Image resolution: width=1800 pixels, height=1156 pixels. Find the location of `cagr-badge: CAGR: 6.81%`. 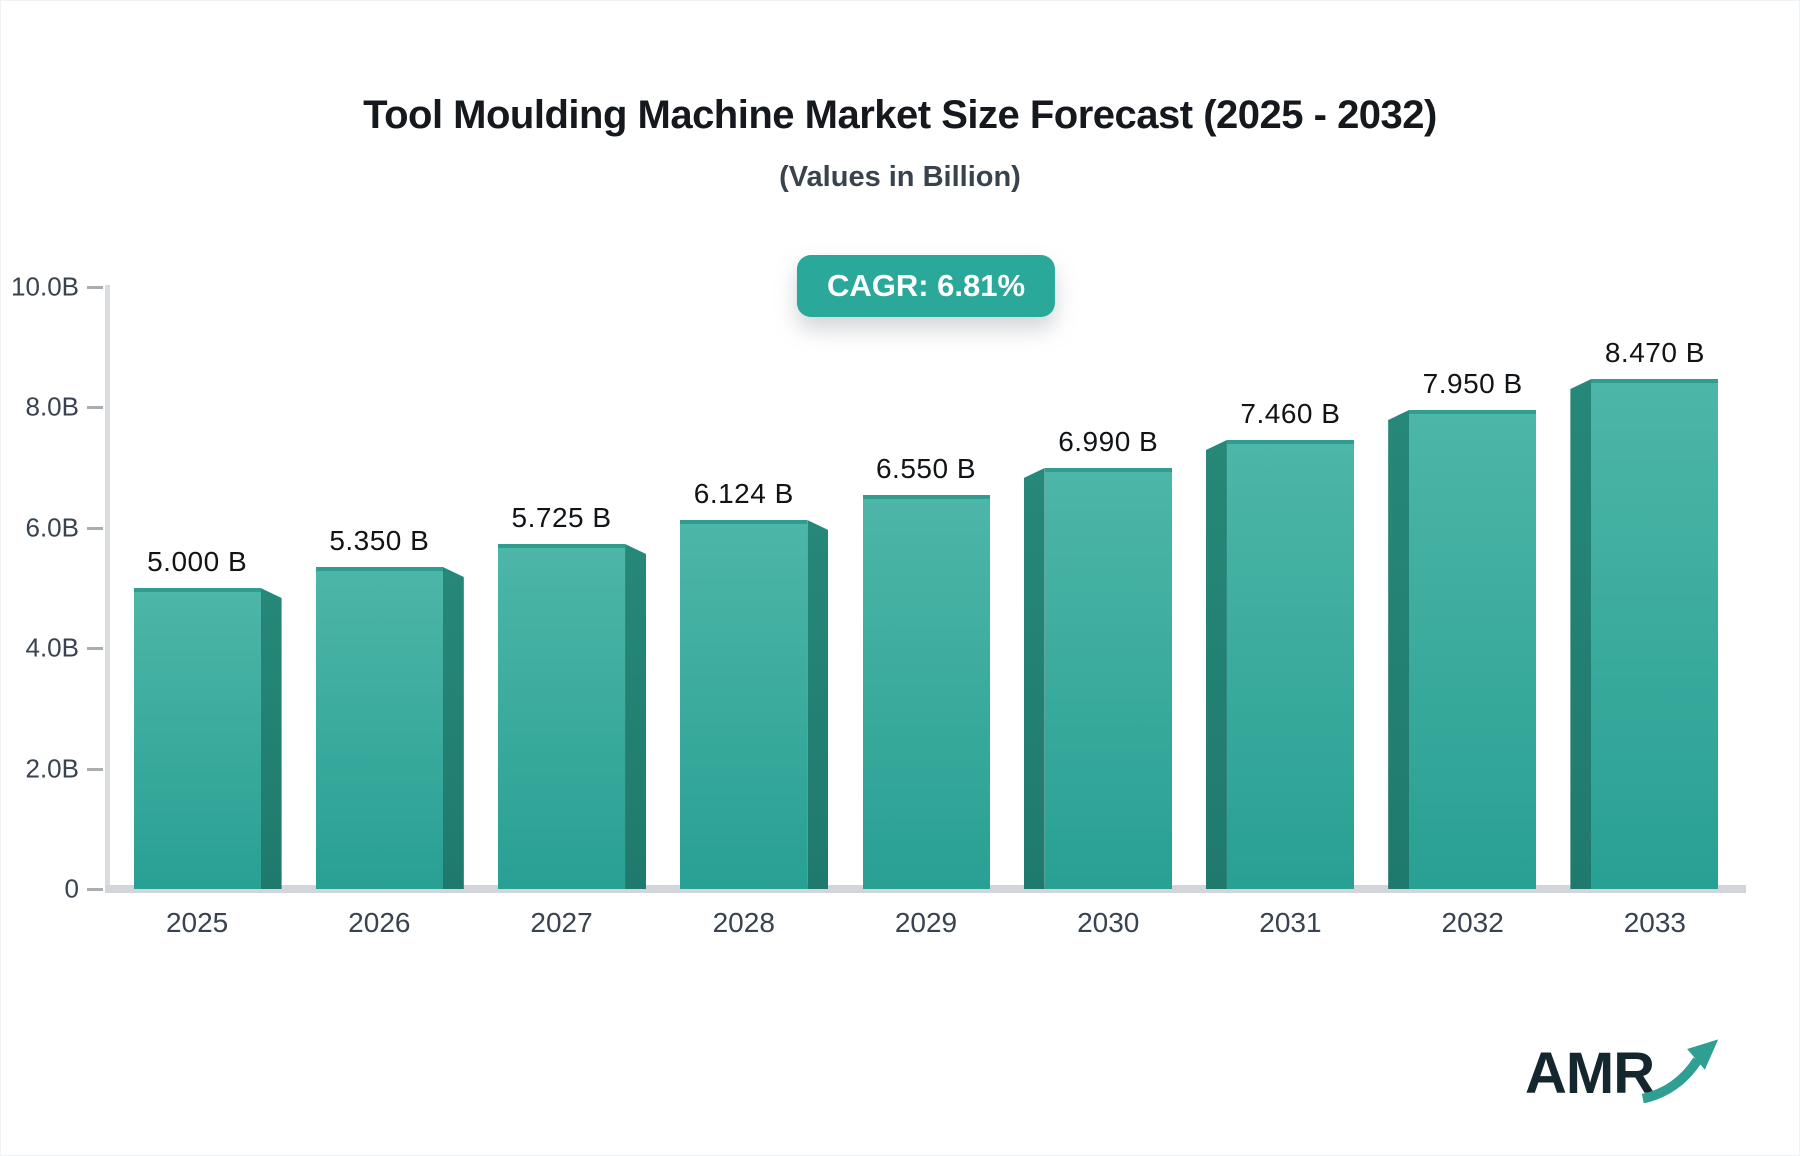

cagr-badge: CAGR: 6.81% is located at coordinates (926, 286).